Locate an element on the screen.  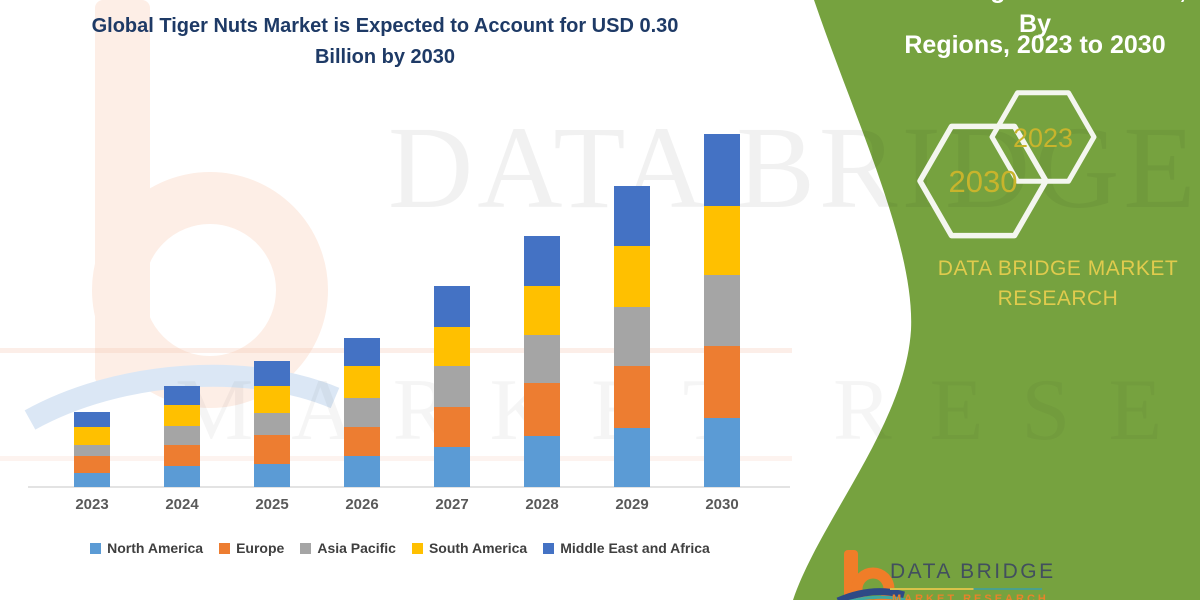
x-axis-label: 2026 is located at coordinates (362, 504).